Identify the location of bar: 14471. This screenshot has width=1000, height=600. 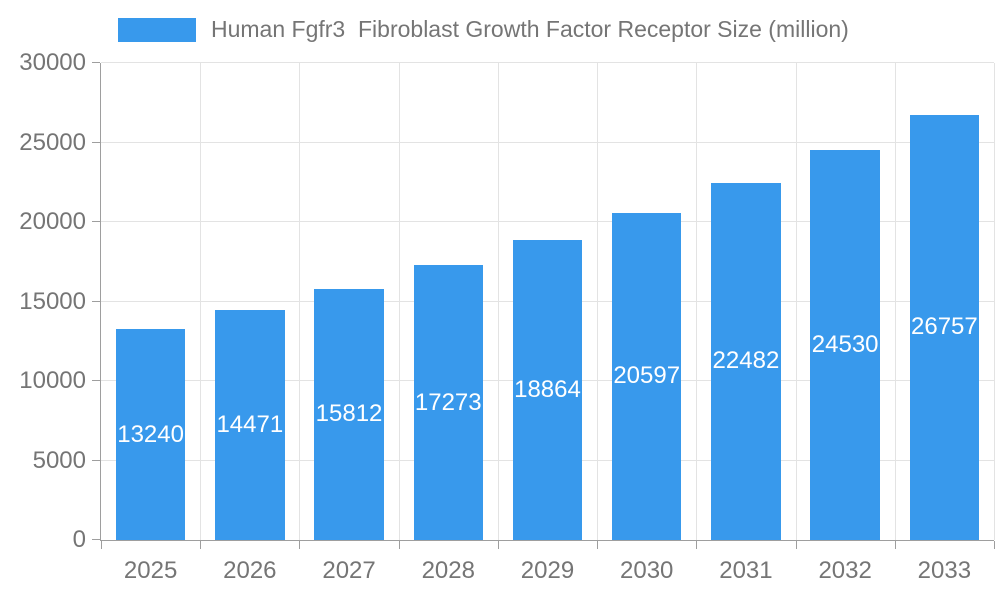
(250, 424).